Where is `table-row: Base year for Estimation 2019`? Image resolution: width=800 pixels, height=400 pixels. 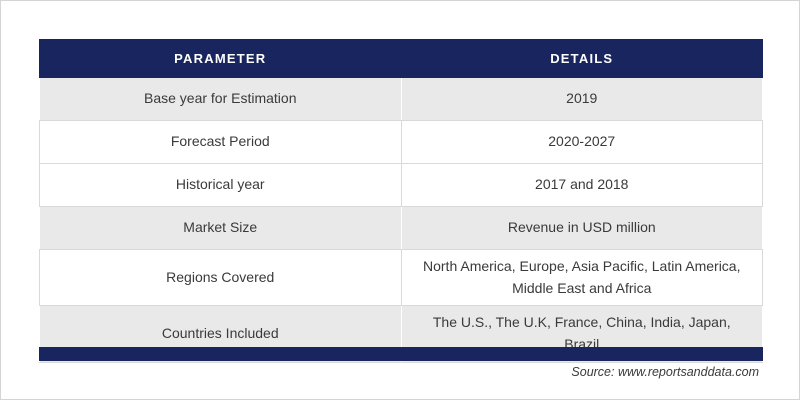
table-row: Base year for Estimation 2019 is located at coordinates (401, 99).